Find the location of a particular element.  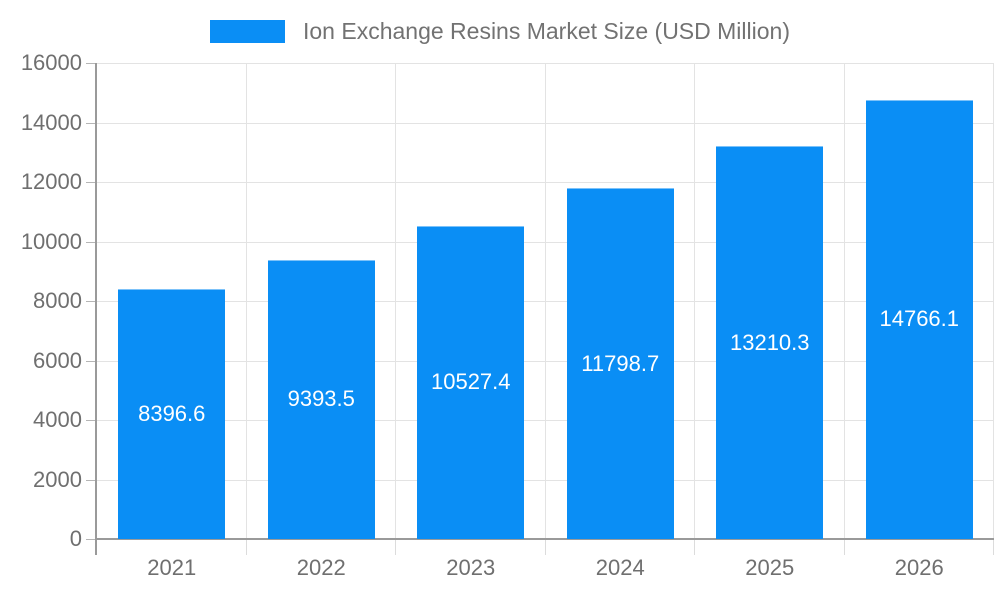

x-axis-tick-label: 2023 is located at coordinates (471, 567).